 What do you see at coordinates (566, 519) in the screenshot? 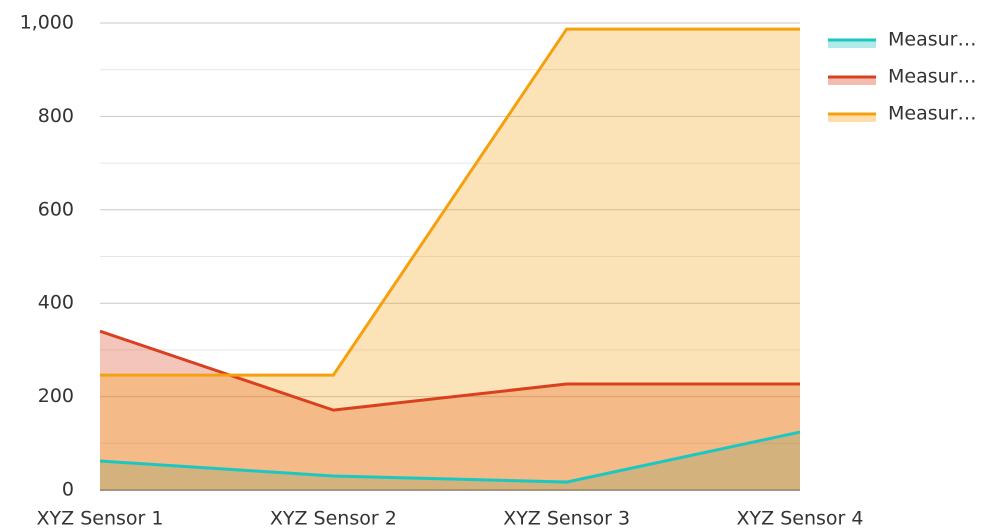
I see `x-tick-label: XYZ Sensor 3` at bounding box center [566, 519].